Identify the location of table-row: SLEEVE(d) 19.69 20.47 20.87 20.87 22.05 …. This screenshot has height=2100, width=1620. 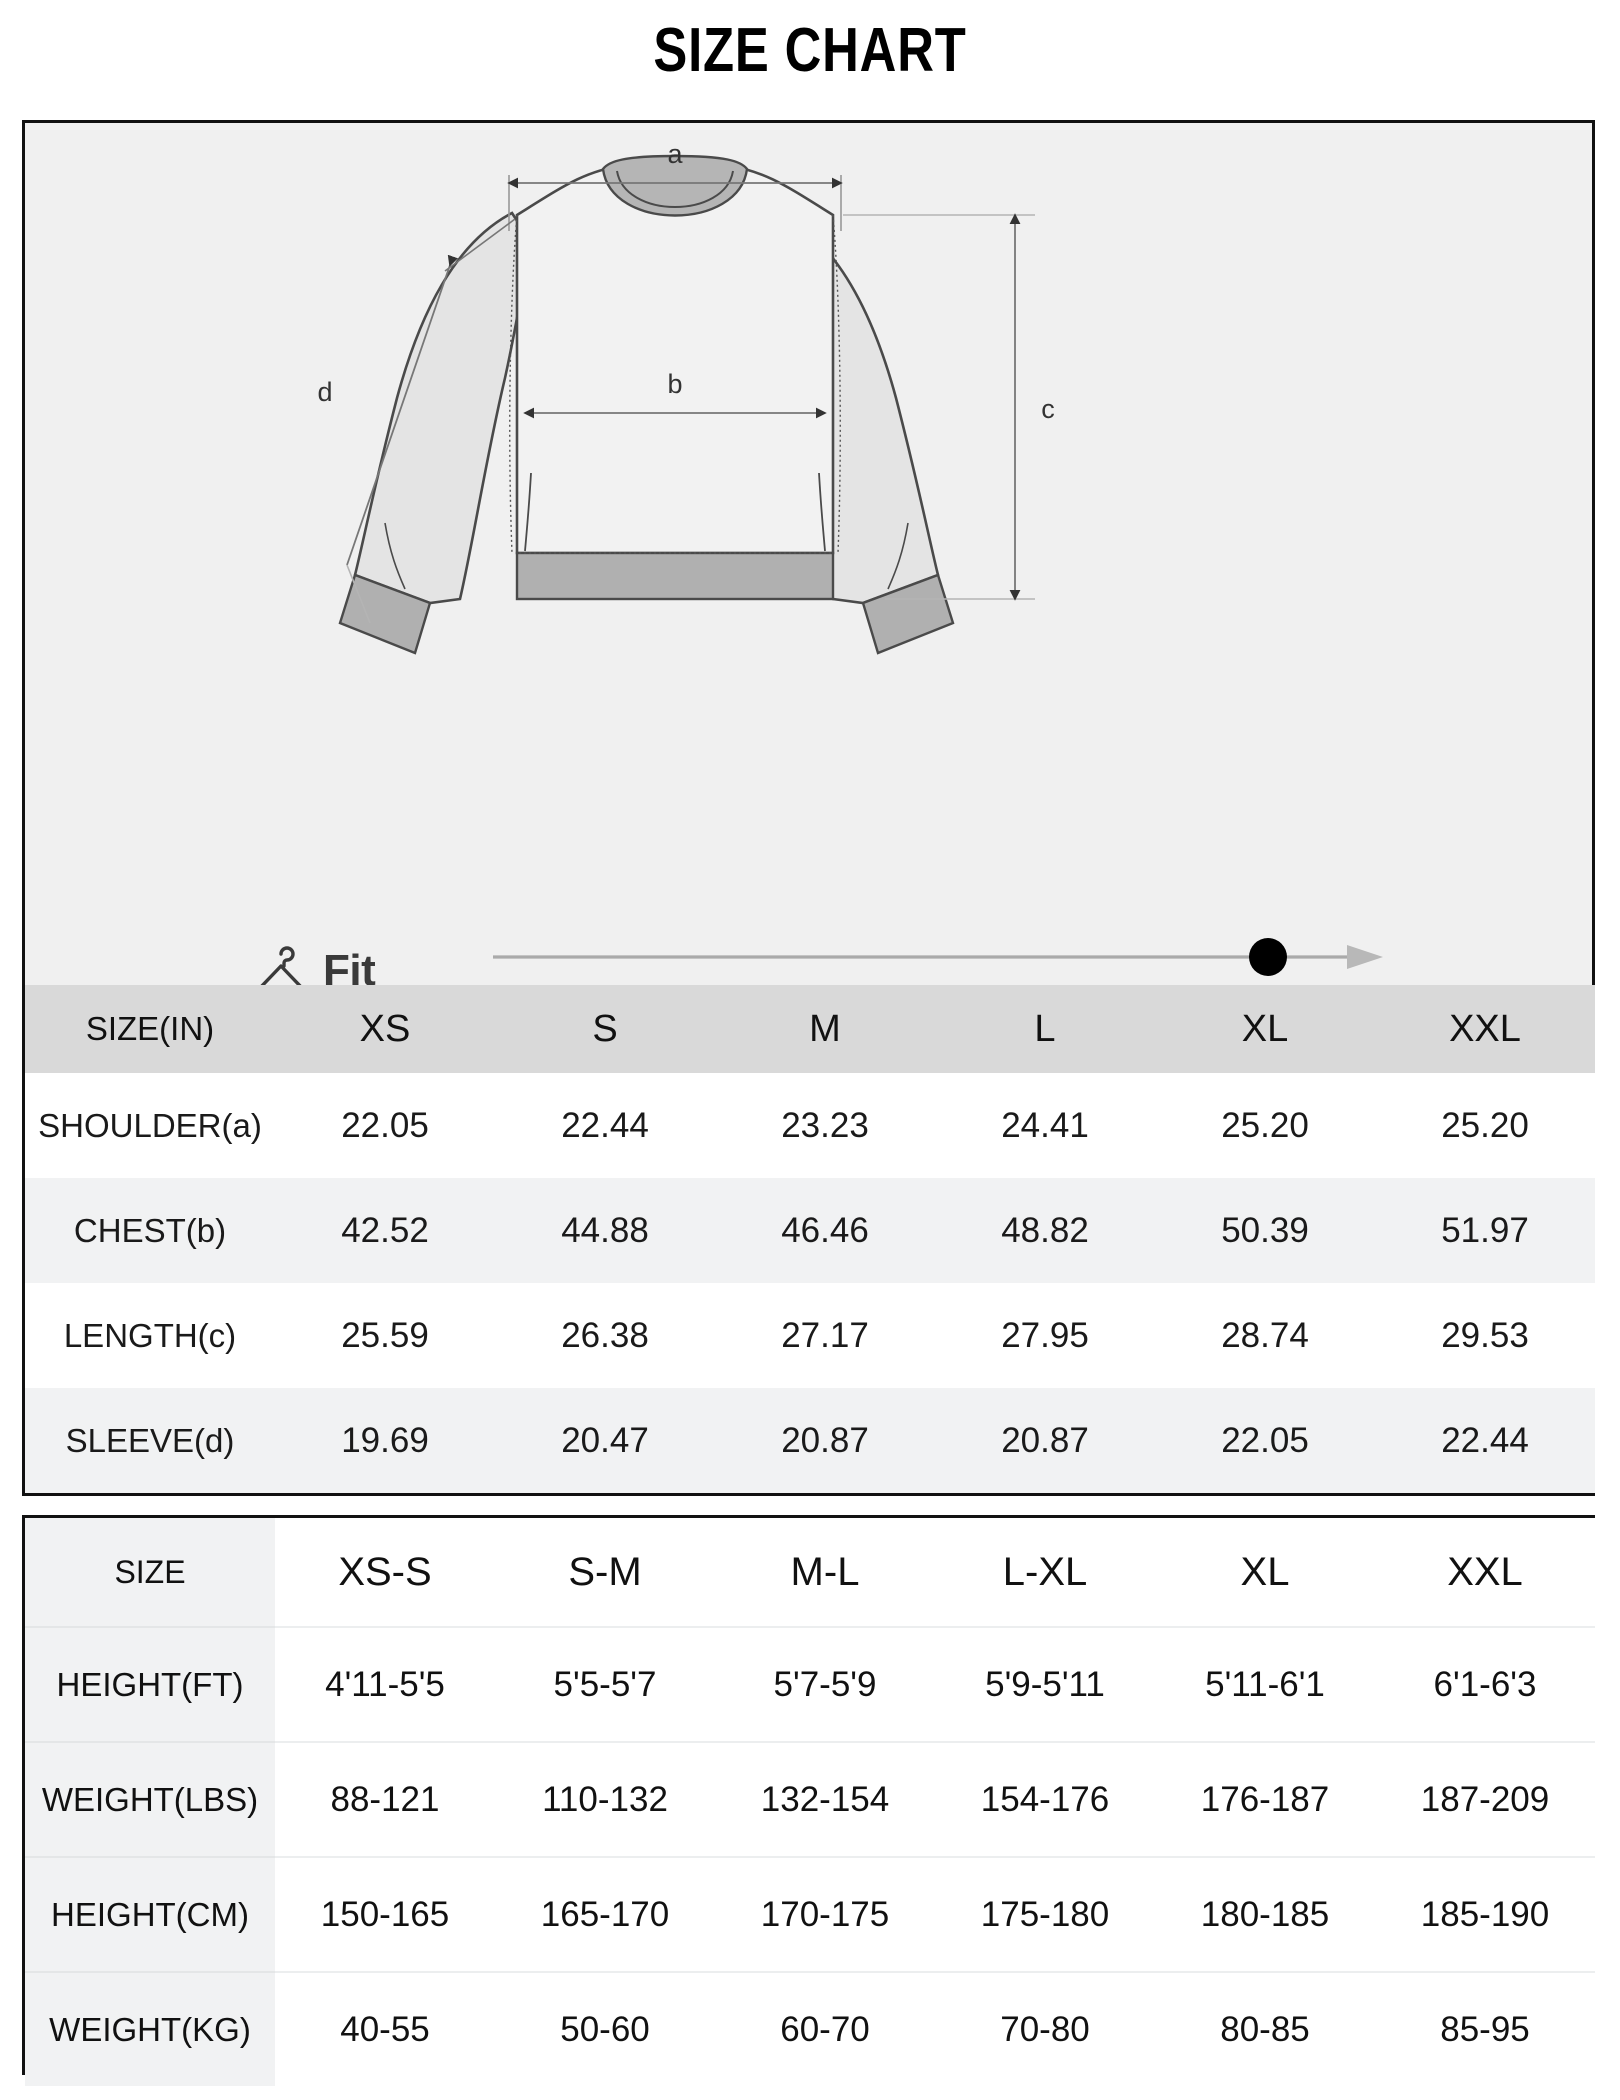
(810, 1440).